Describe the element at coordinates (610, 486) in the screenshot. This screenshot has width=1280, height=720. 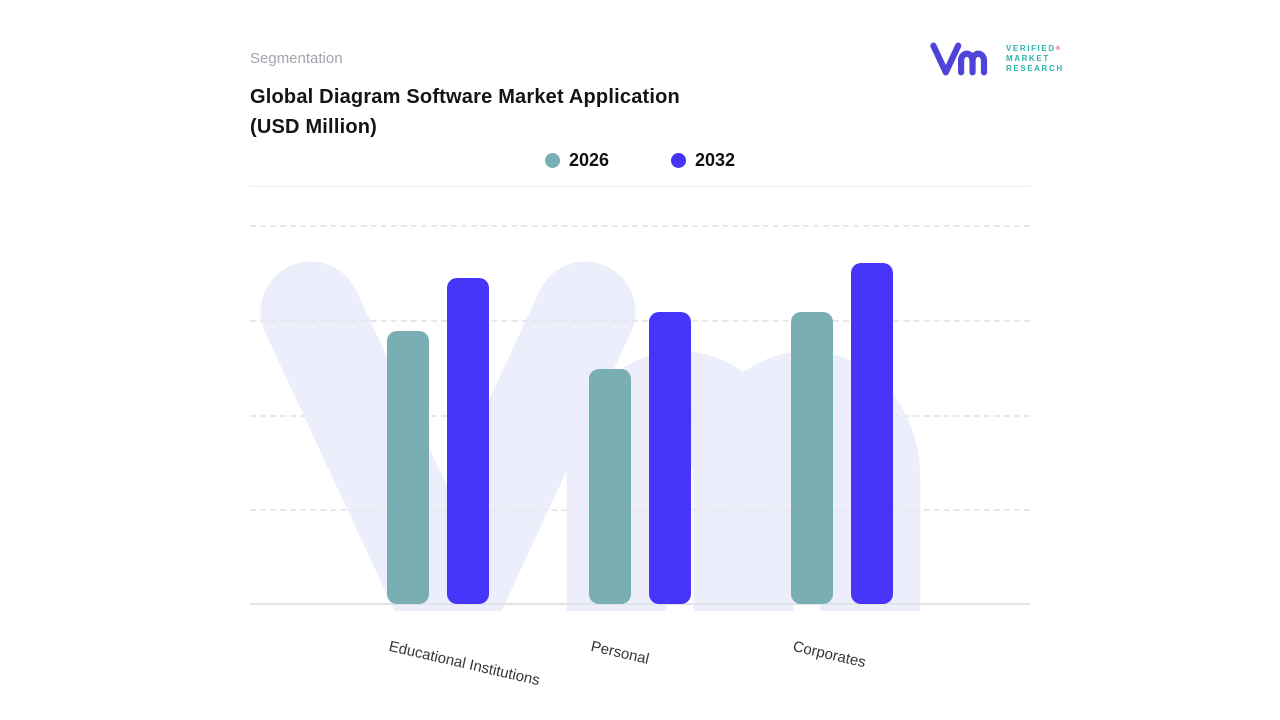
I see `bar-2026-personal` at that location.